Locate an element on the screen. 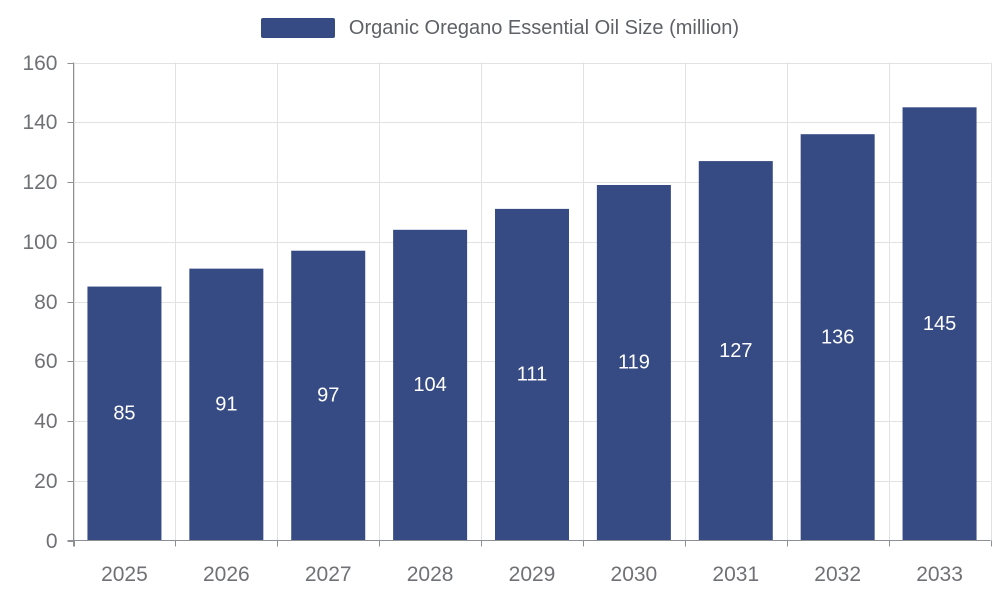 The image size is (1000, 600). y-axis-label: 120 is located at coordinates (39, 182).